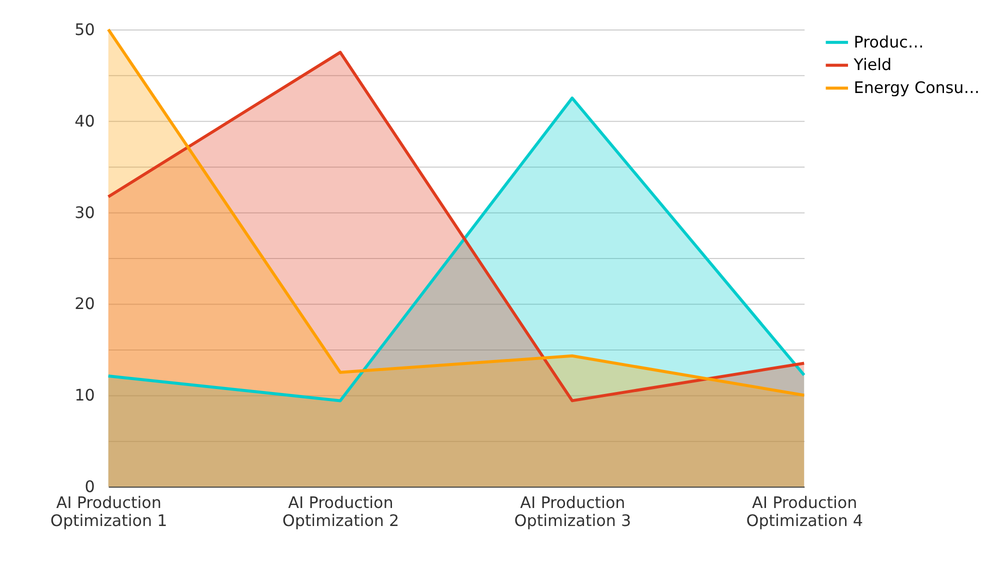  Describe the element at coordinates (805, 511) in the screenshot. I see `x-tick-label: AI Production Optimization 4` at that location.